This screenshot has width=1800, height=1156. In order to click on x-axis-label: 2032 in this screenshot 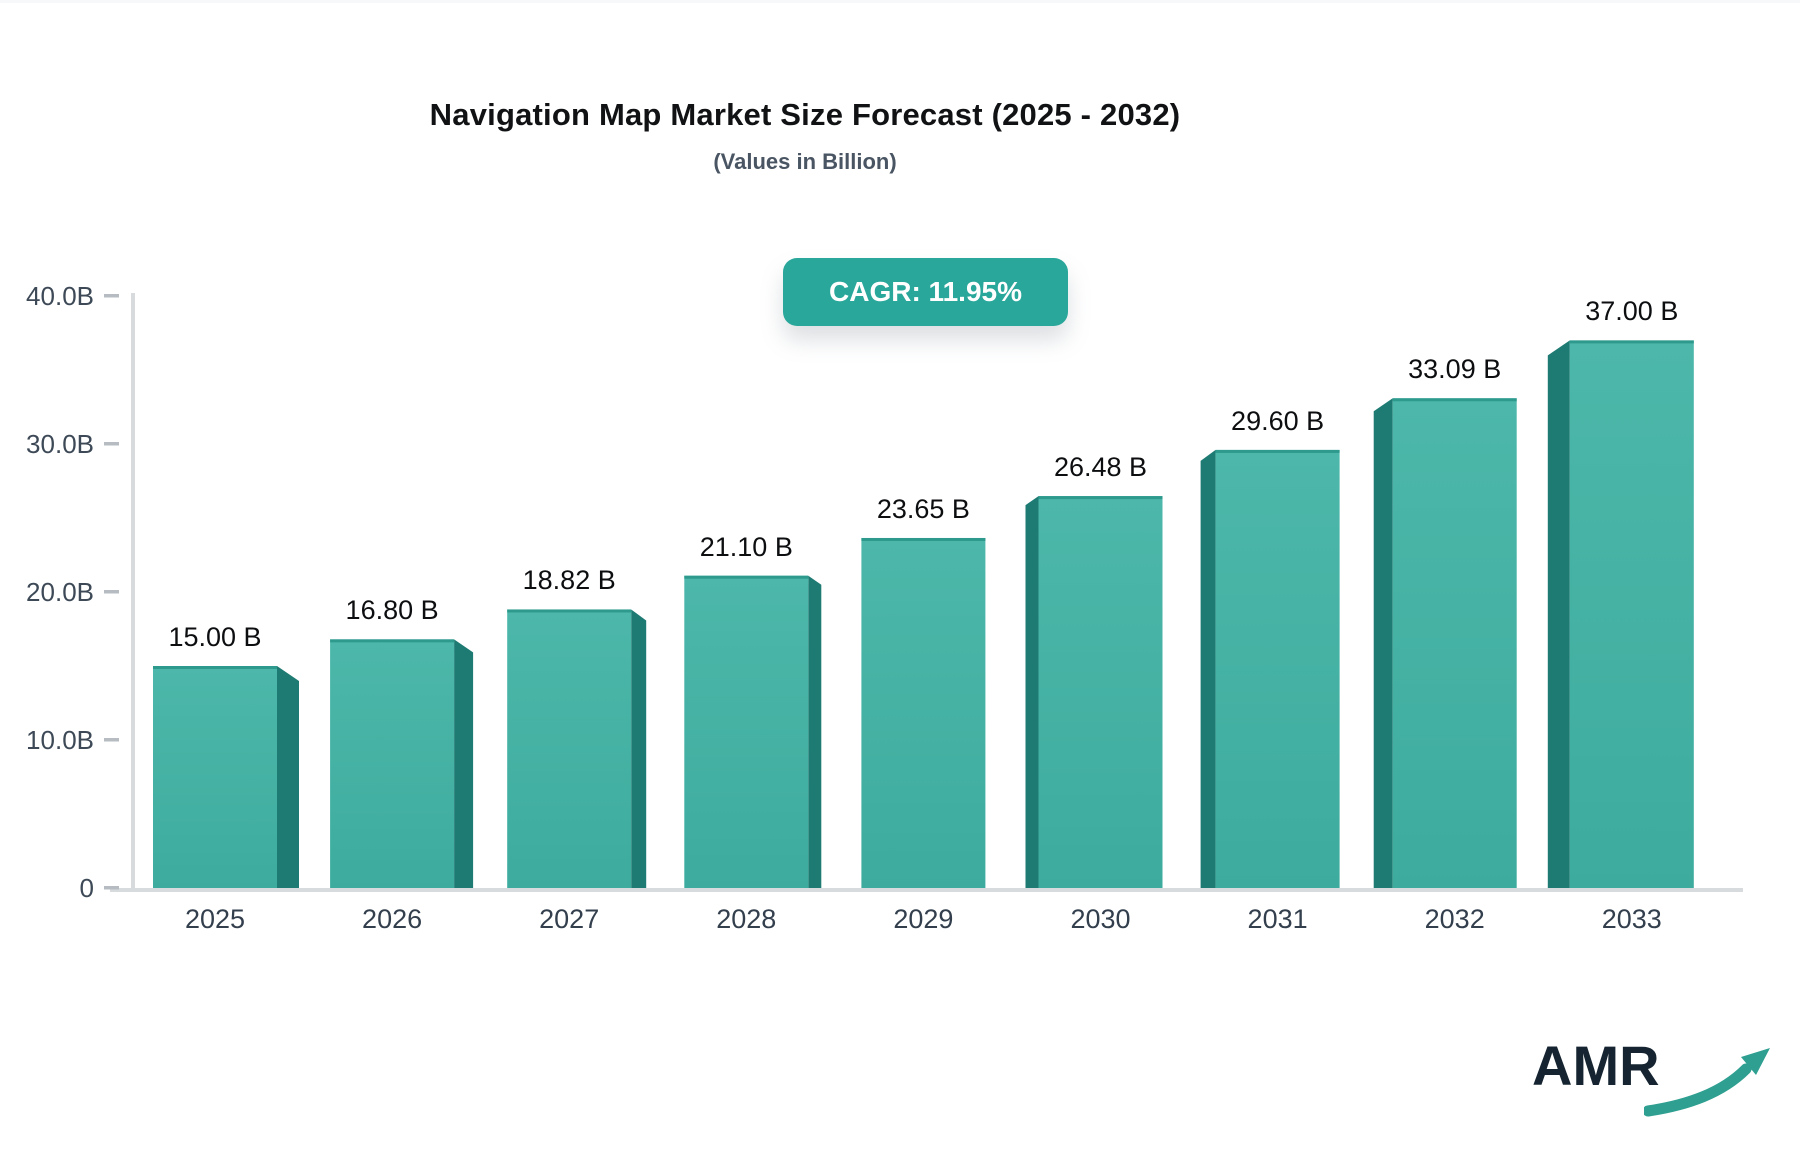, I will do `click(1454, 919)`.